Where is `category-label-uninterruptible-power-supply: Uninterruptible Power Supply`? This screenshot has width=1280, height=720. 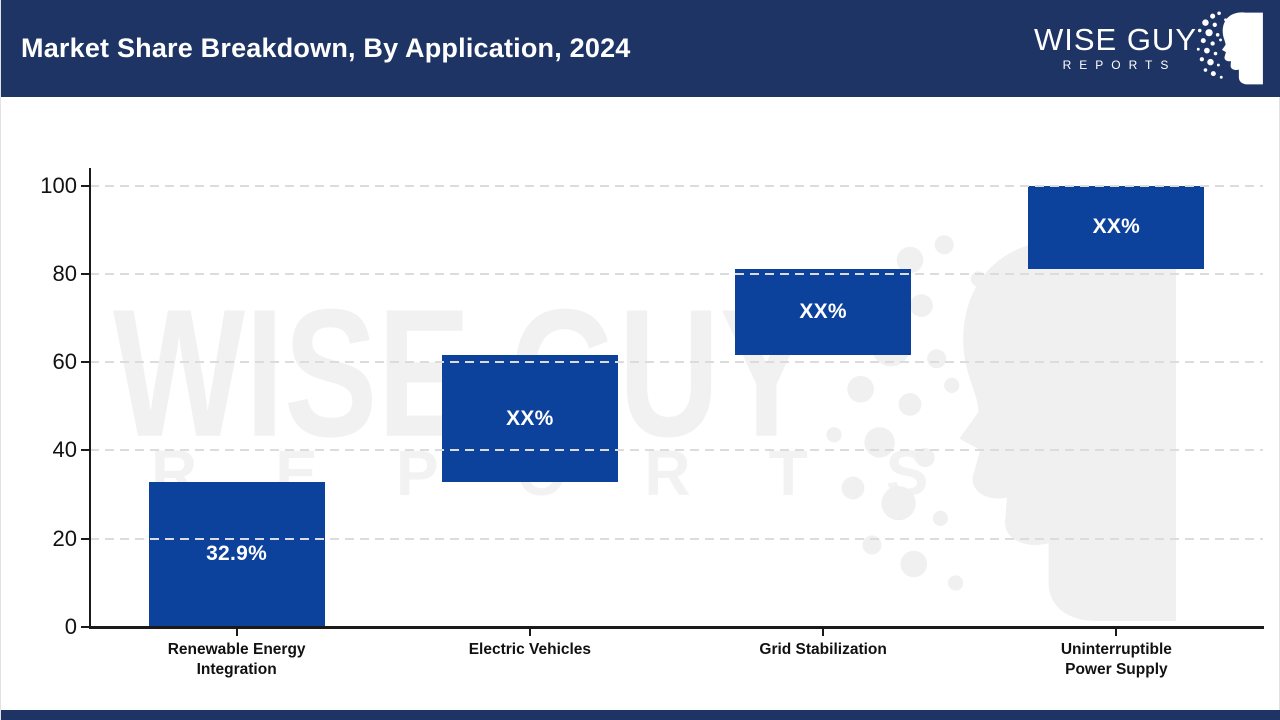
category-label-uninterruptible-power-supply: Uninterruptible Power Supply is located at coordinates (1116, 660).